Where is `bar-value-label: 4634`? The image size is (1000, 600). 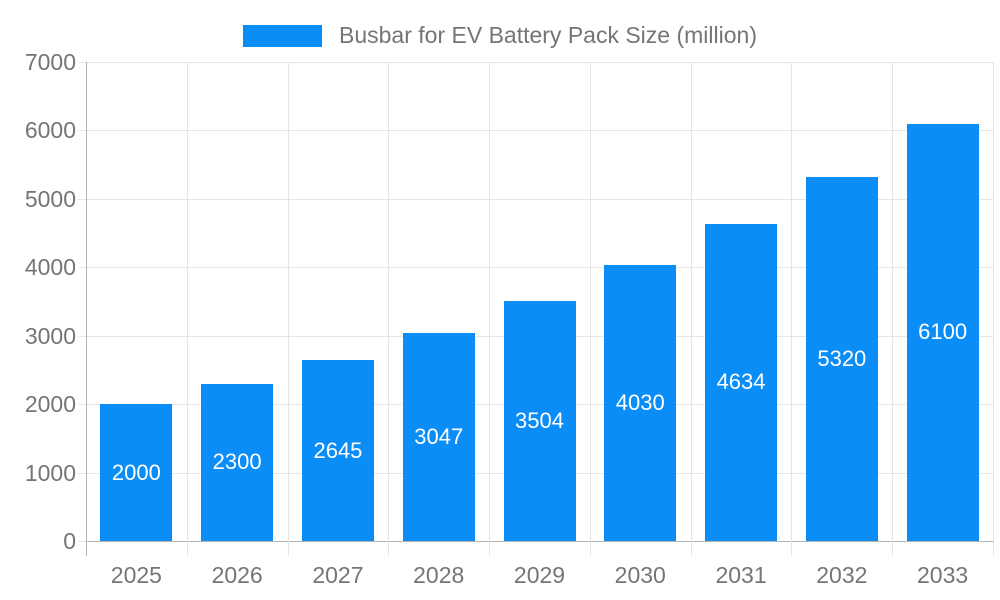 bar-value-label: 4634 is located at coordinates (741, 382).